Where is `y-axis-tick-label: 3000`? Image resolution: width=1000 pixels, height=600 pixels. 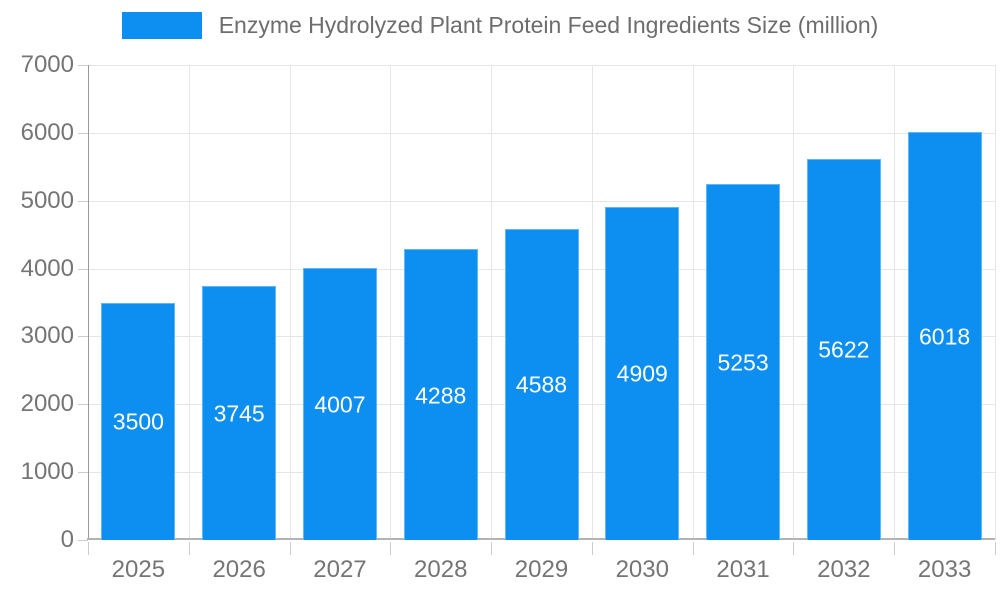 y-axis-tick-label: 3000 is located at coordinates (47, 336).